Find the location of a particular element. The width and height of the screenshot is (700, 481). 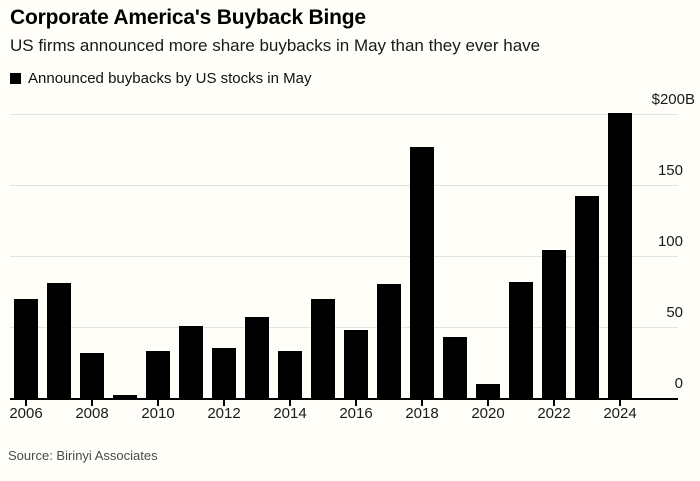

chart-title: Corporate America's Buyback Binge is located at coordinates (188, 17).